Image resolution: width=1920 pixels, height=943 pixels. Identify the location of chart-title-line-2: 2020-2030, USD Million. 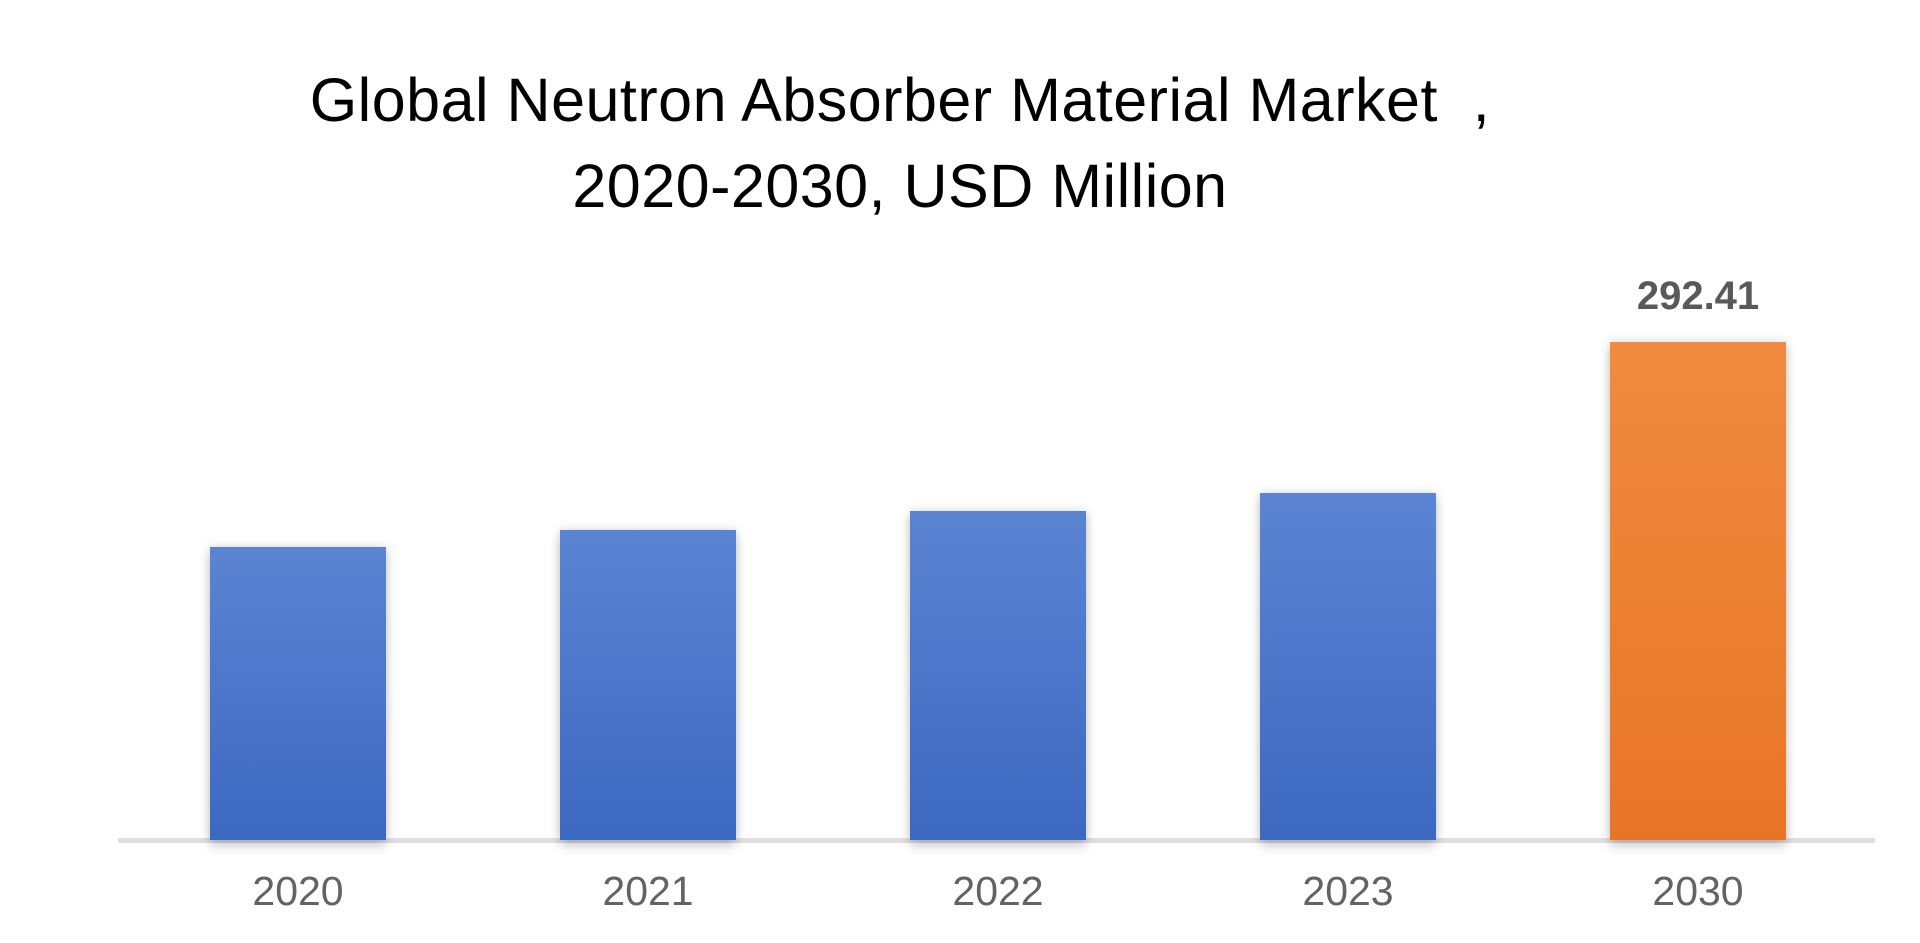
(900, 186).